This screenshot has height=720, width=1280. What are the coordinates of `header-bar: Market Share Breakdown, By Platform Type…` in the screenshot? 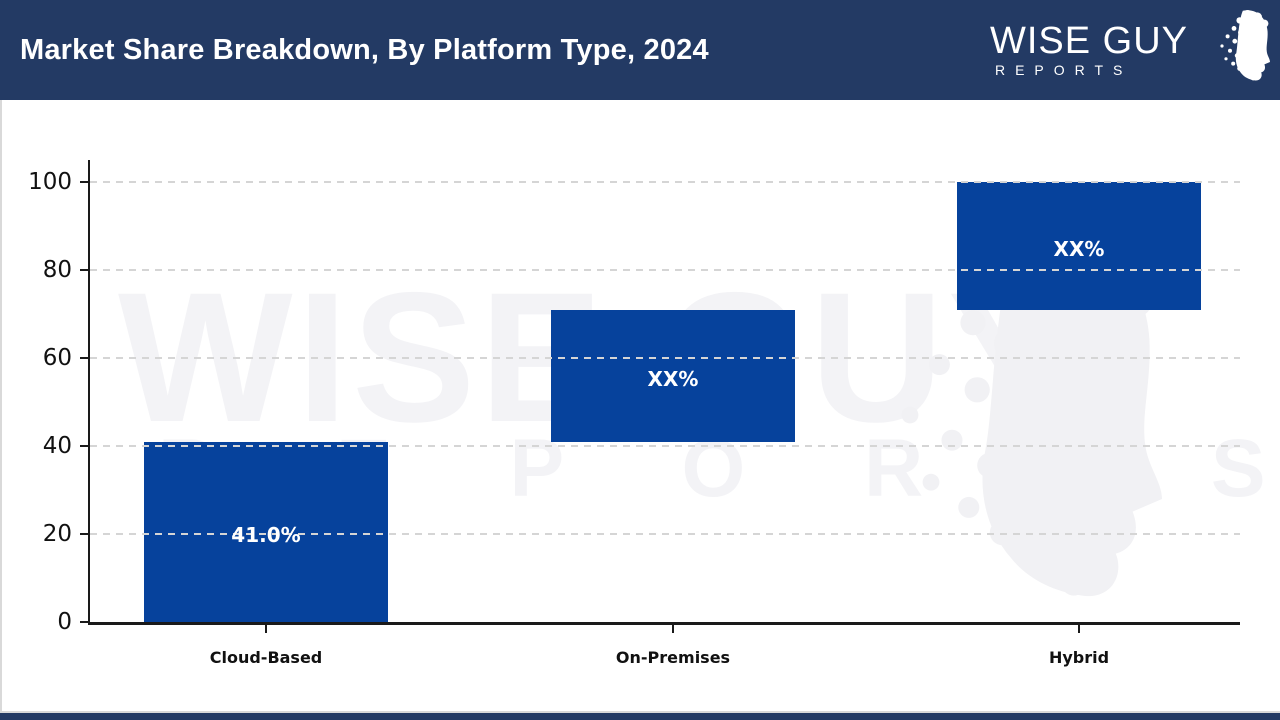 It's located at (640, 50).